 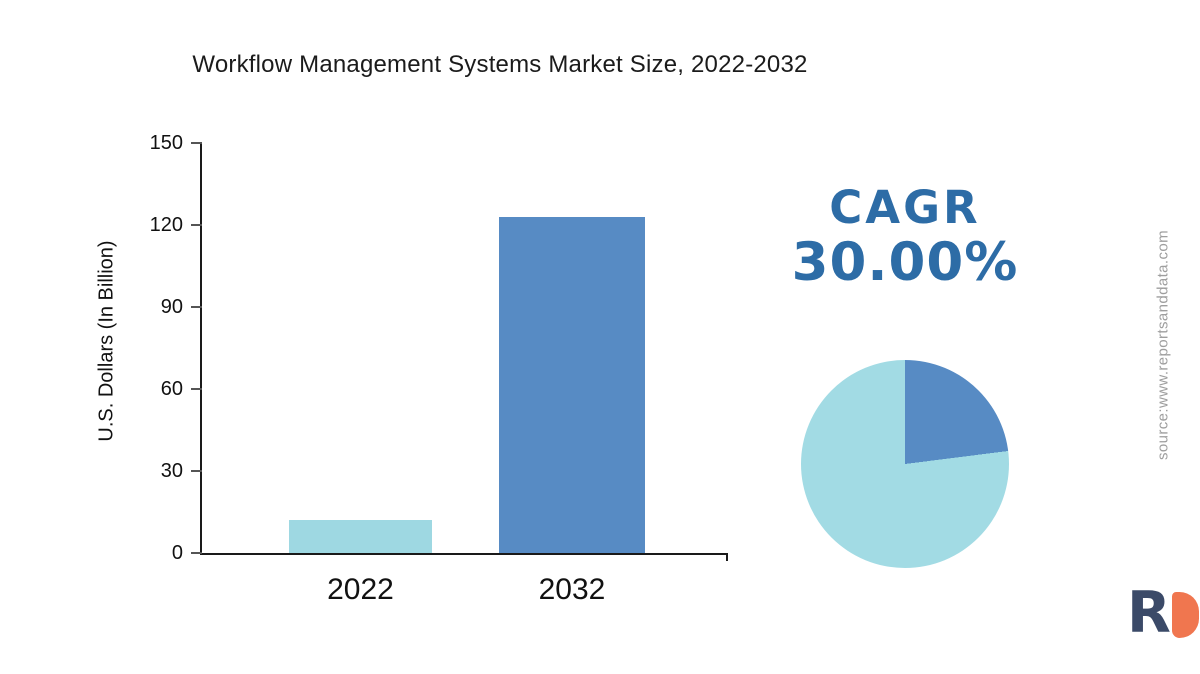 What do you see at coordinates (360, 536) in the screenshot?
I see `bar-2022` at bounding box center [360, 536].